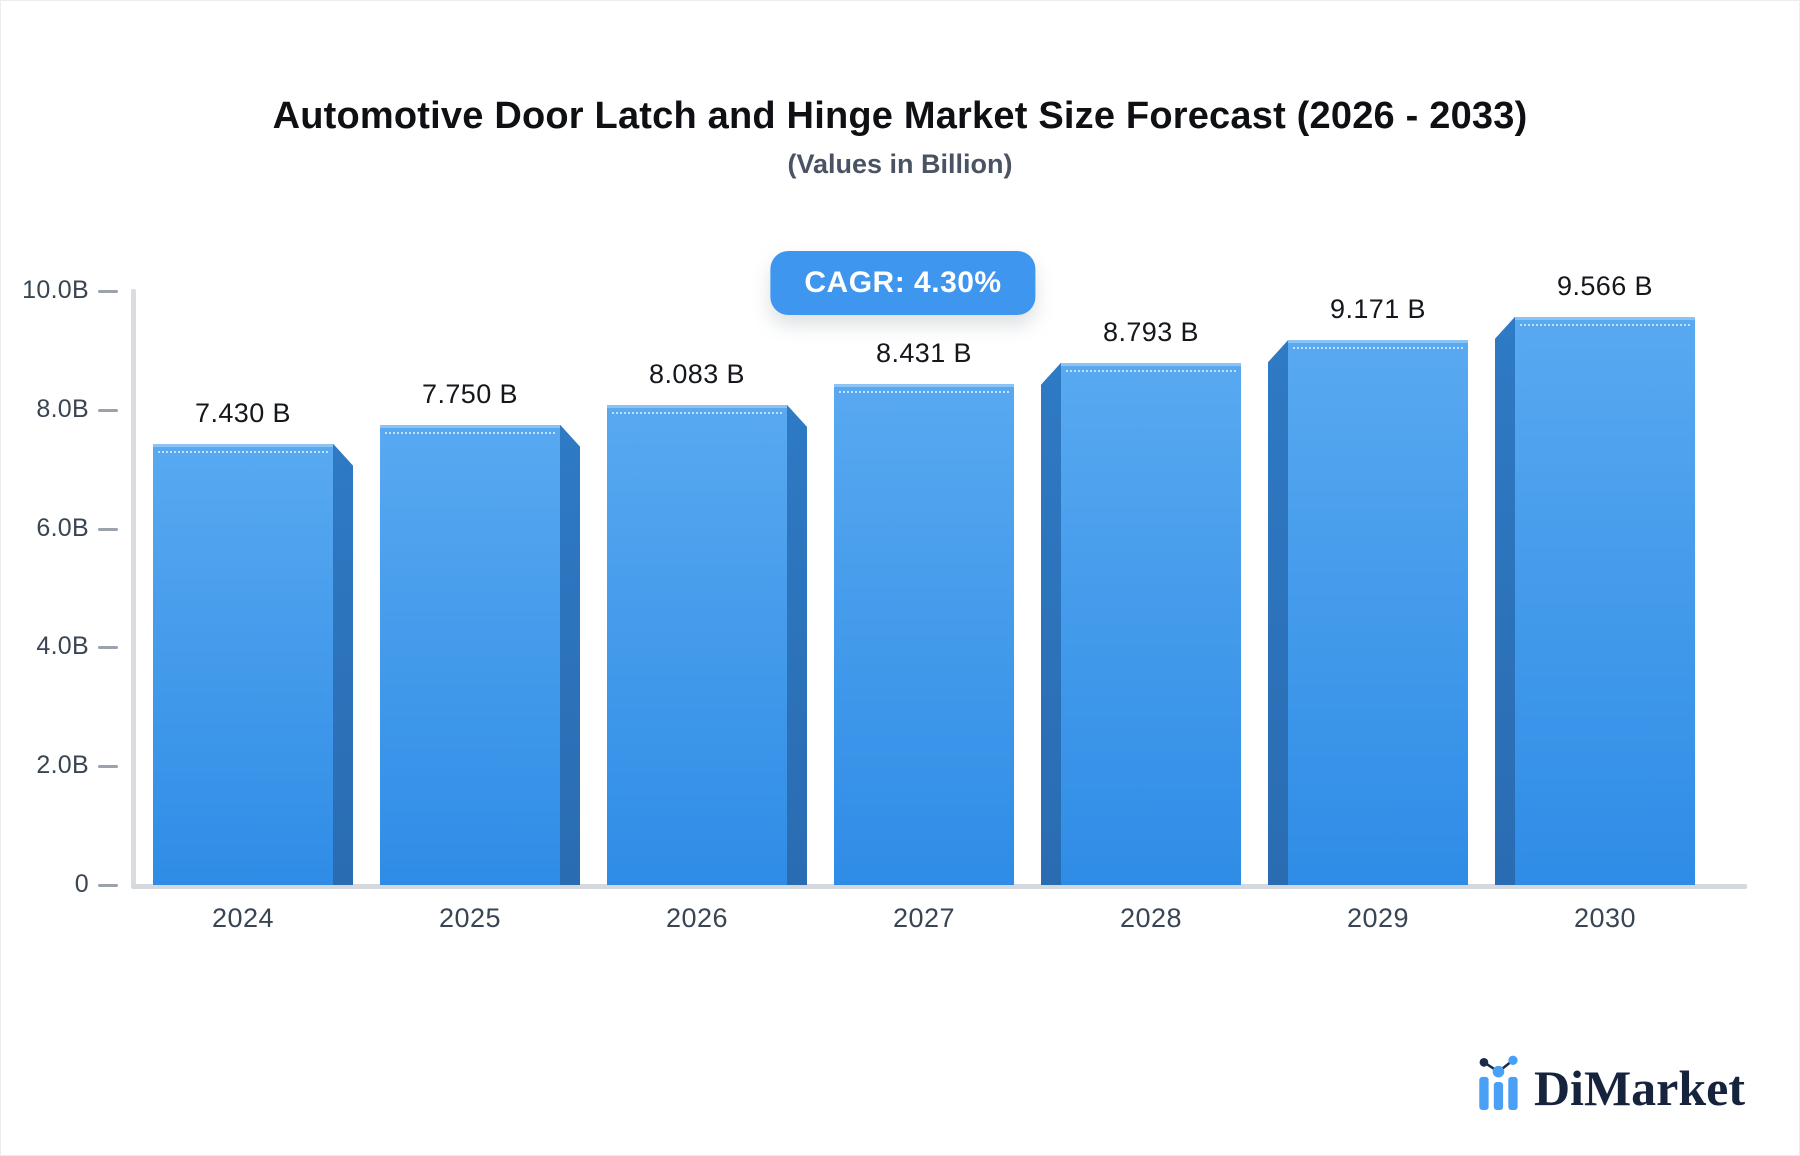 Image resolution: width=1800 pixels, height=1156 pixels. I want to click on x-axis-label: 2025, so click(470, 918).